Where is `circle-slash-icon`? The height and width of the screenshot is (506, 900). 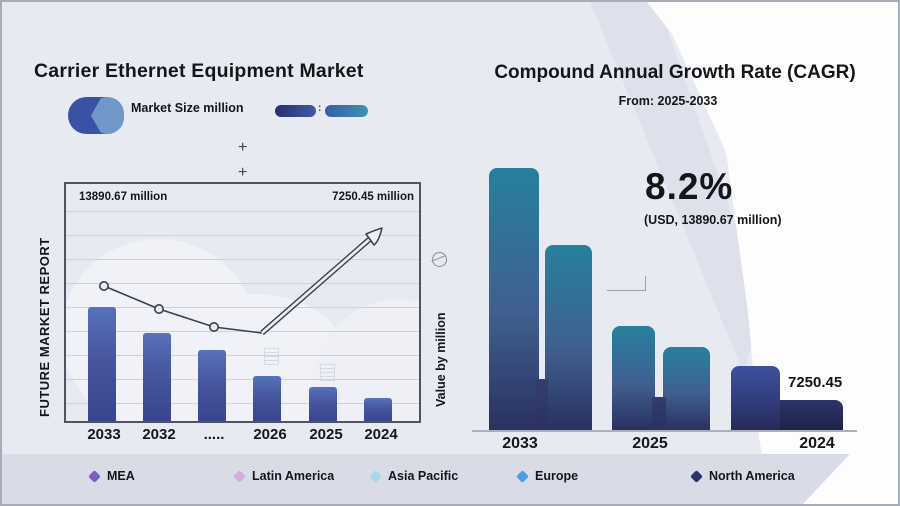
circle-slash-icon is located at coordinates (439, 259).